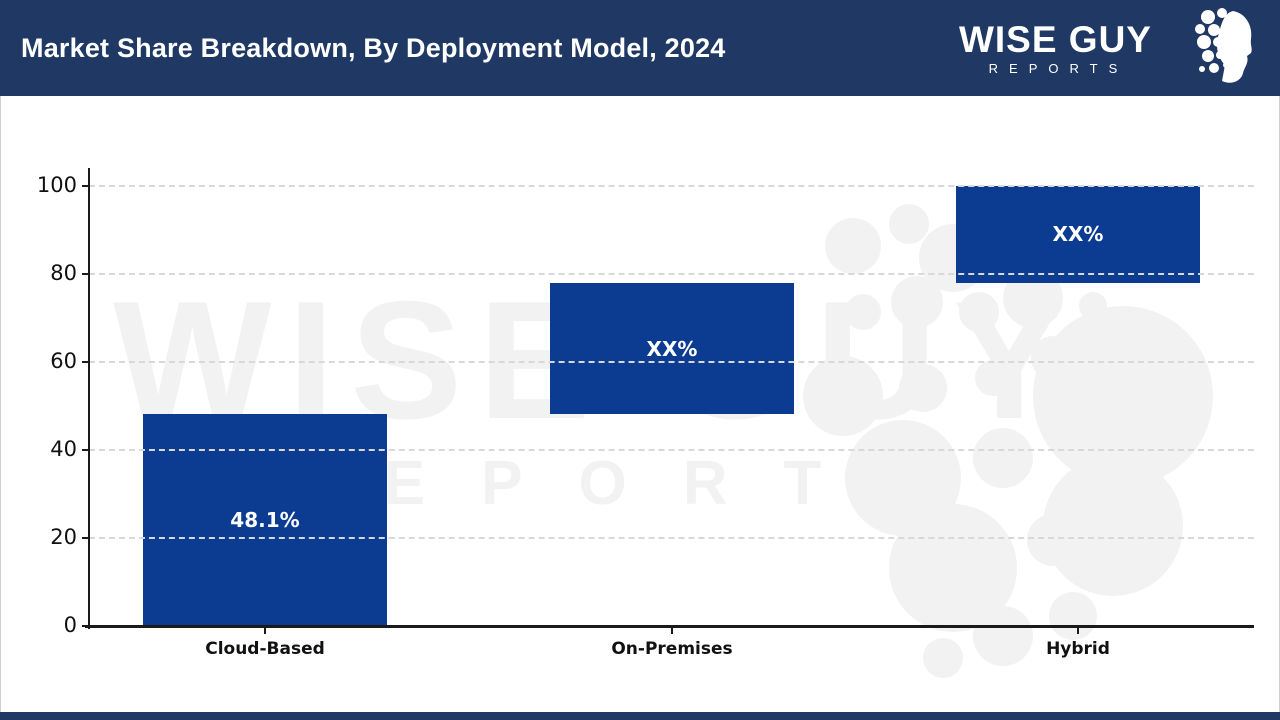 Image resolution: width=1280 pixels, height=720 pixels. I want to click on y-tick-label-80: 80, so click(63, 273).